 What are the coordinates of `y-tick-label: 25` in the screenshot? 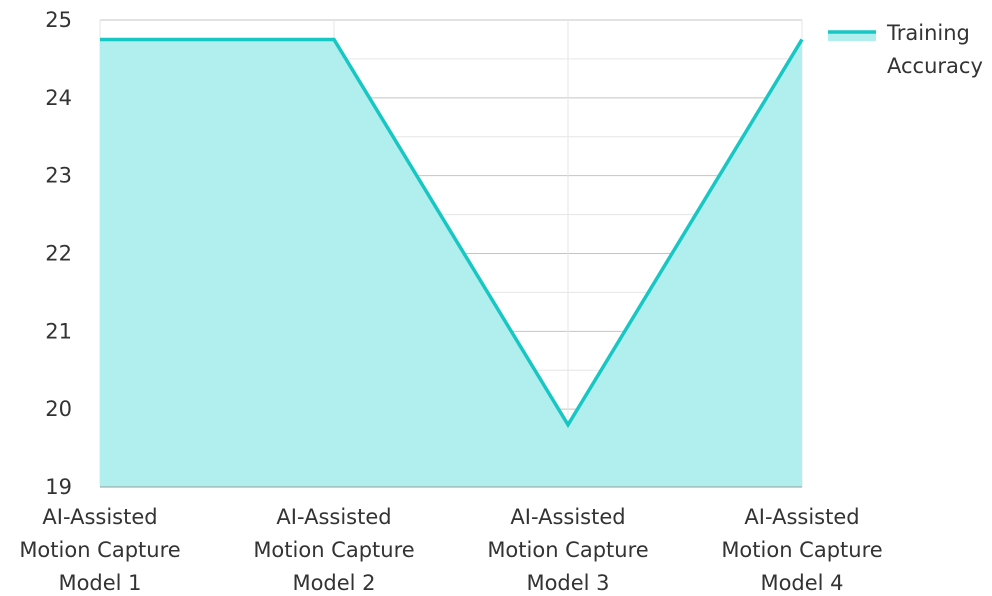 It's located at (58, 20).